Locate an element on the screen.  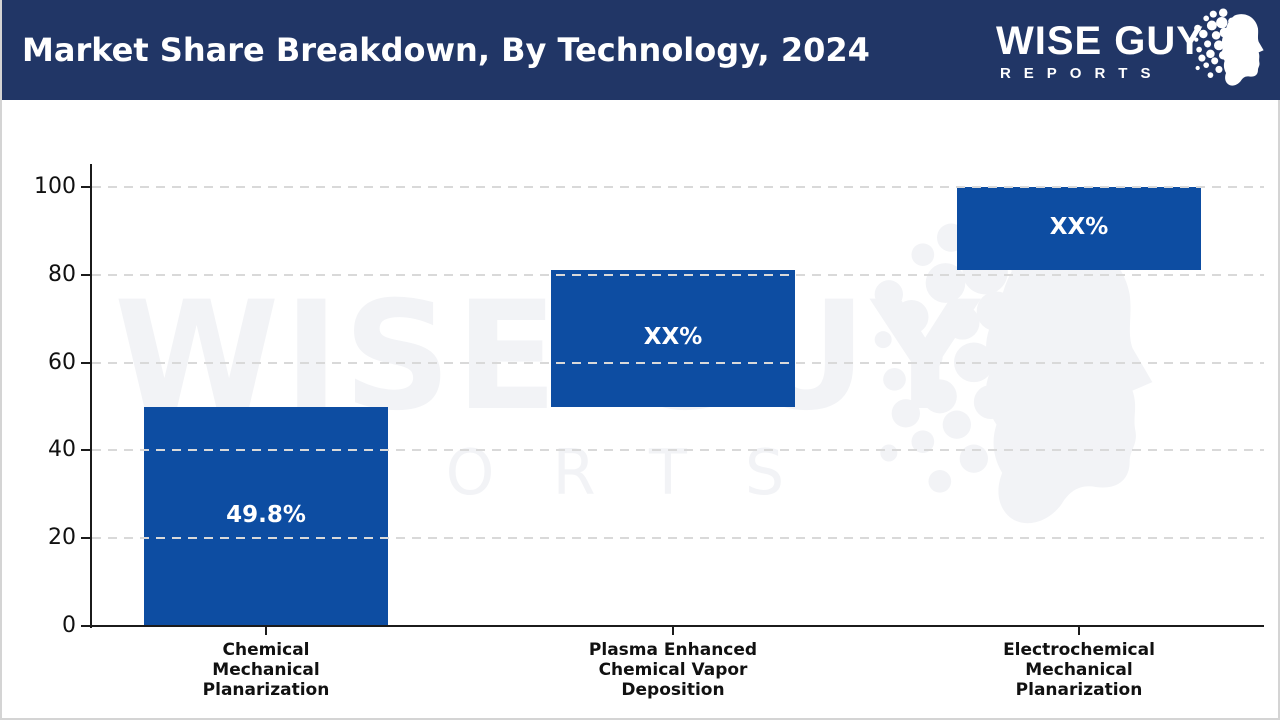
brand-logo: WISE GUY REPORTS is located at coordinates (1133, 51).